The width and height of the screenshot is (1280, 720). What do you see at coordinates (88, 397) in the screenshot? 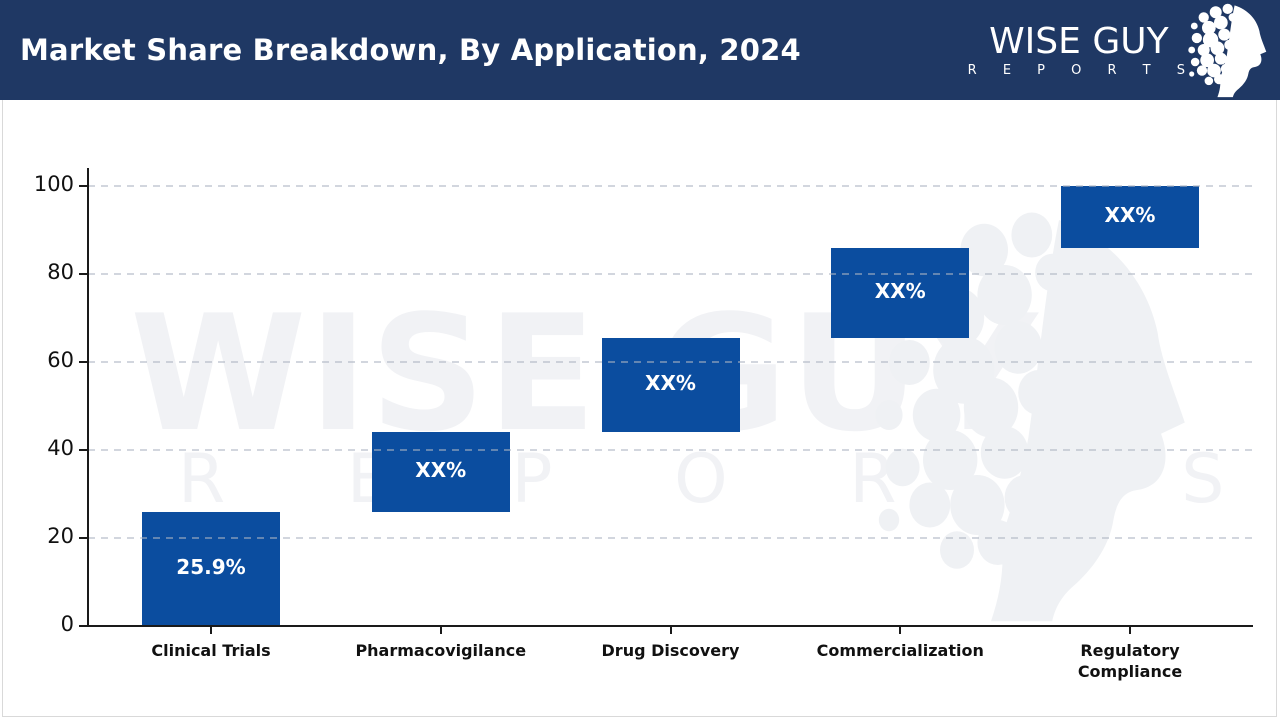
I see `y-axis-line` at bounding box center [88, 397].